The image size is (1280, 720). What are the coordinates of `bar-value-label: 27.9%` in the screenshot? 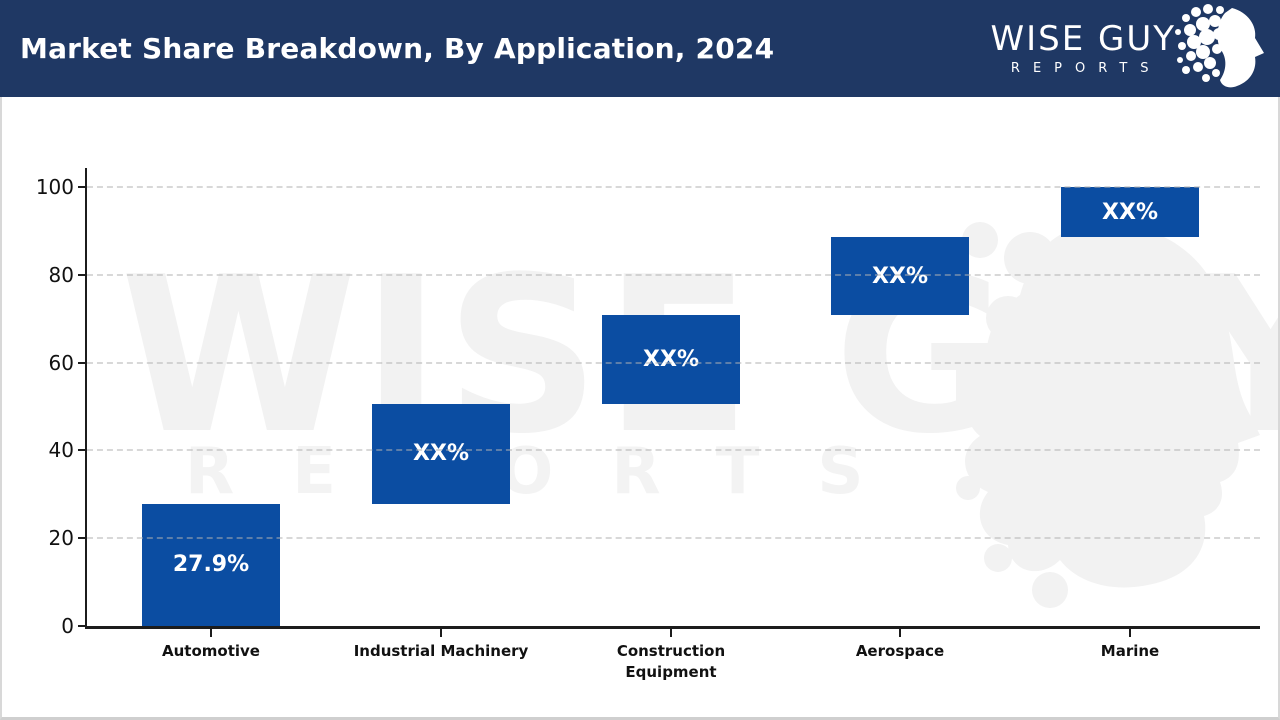 It's located at (211, 565).